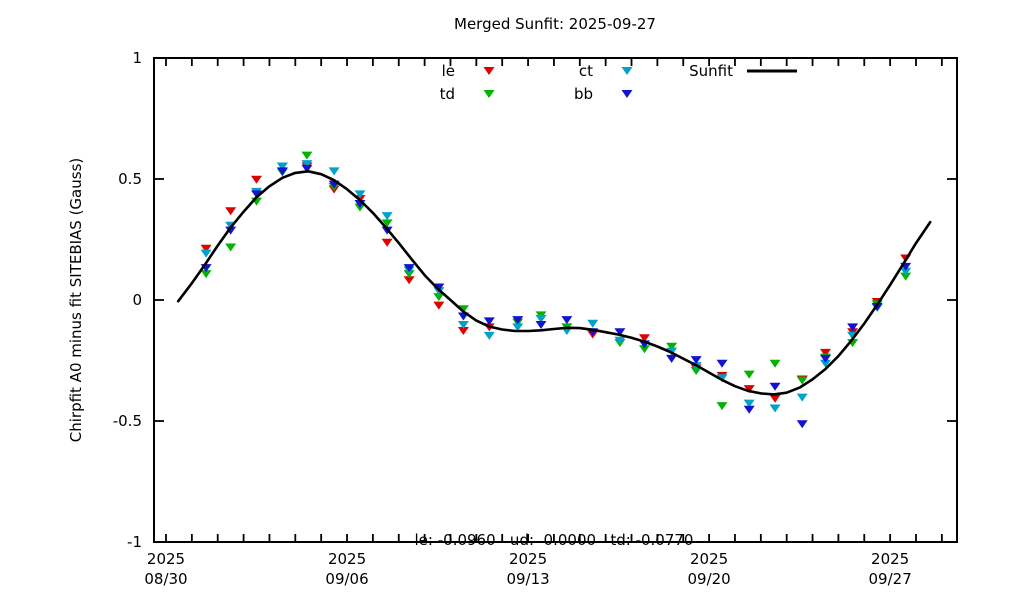 The height and width of the screenshot is (600, 1024). What do you see at coordinates (890, 579) in the screenshot?
I see `x-tick-label-date: 09/27` at bounding box center [890, 579].